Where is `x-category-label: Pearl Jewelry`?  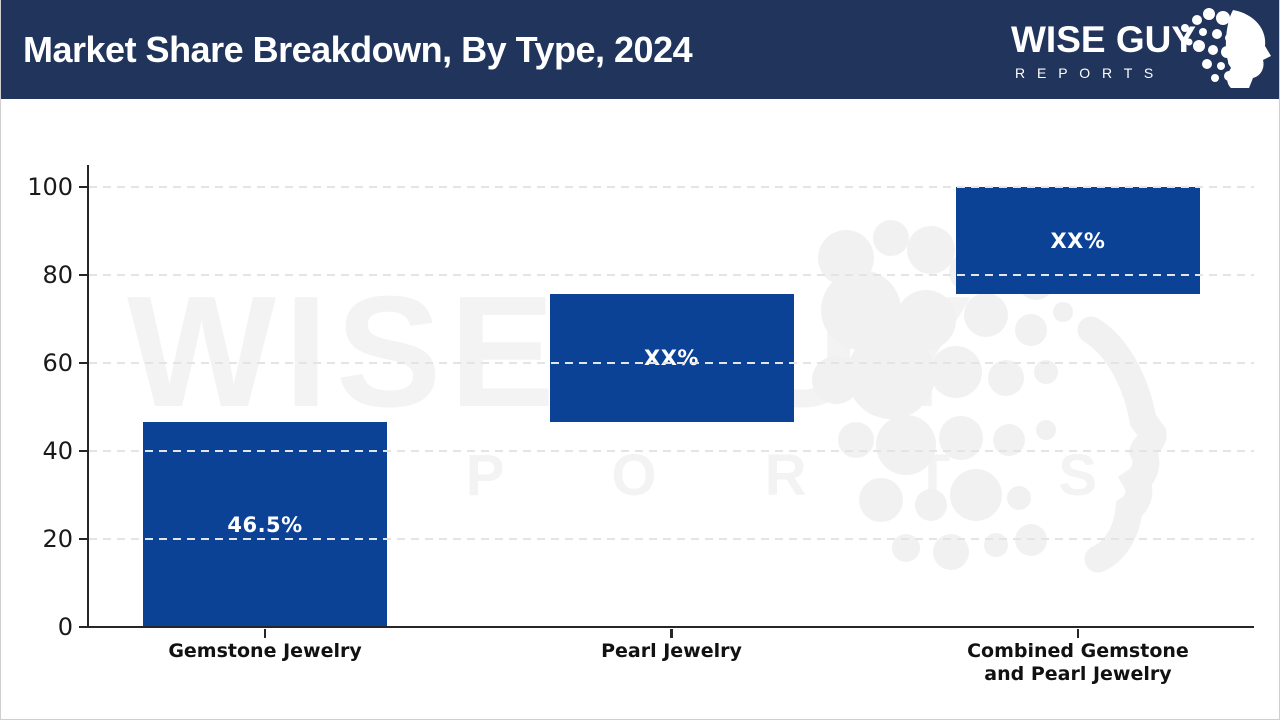
x-category-label: Pearl Jewelry is located at coordinates (671, 651).